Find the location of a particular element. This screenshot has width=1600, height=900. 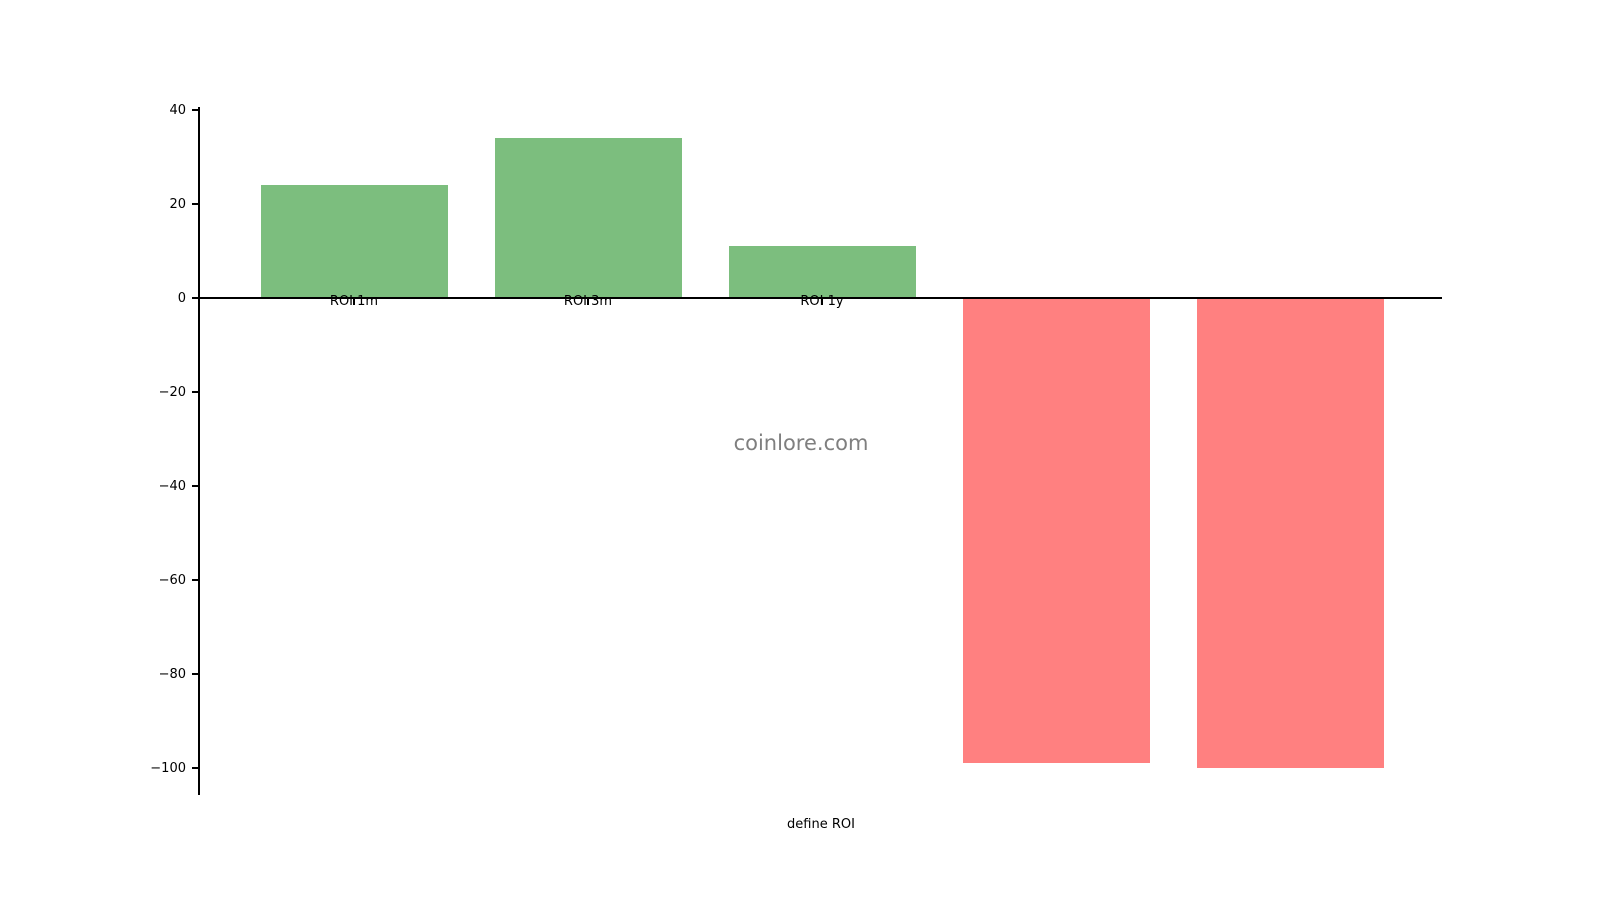

y-tick--100 is located at coordinates (195, 768).